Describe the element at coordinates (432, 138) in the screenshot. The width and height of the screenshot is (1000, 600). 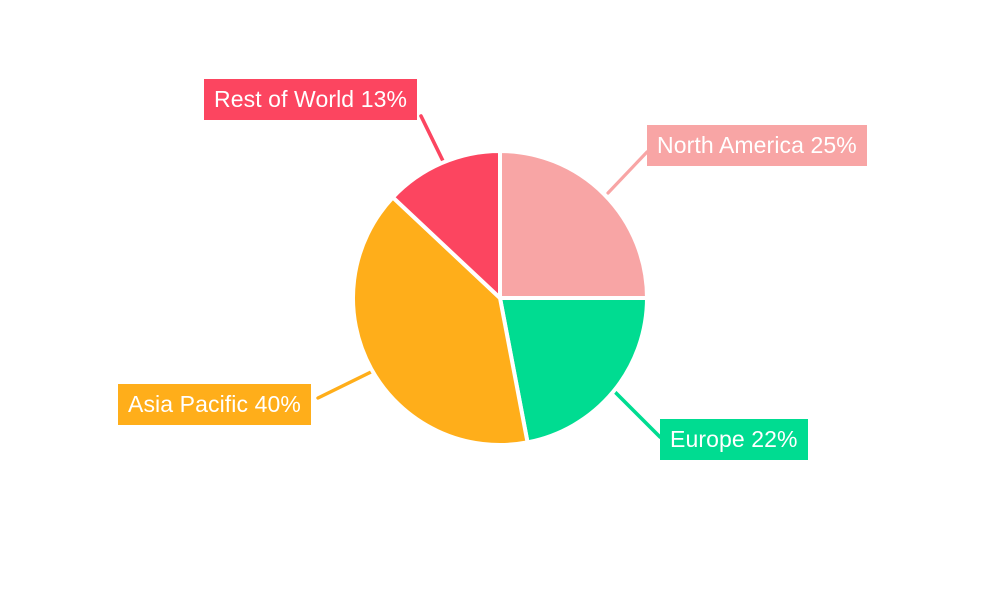
I see `leader-line-rest-of-world` at that location.